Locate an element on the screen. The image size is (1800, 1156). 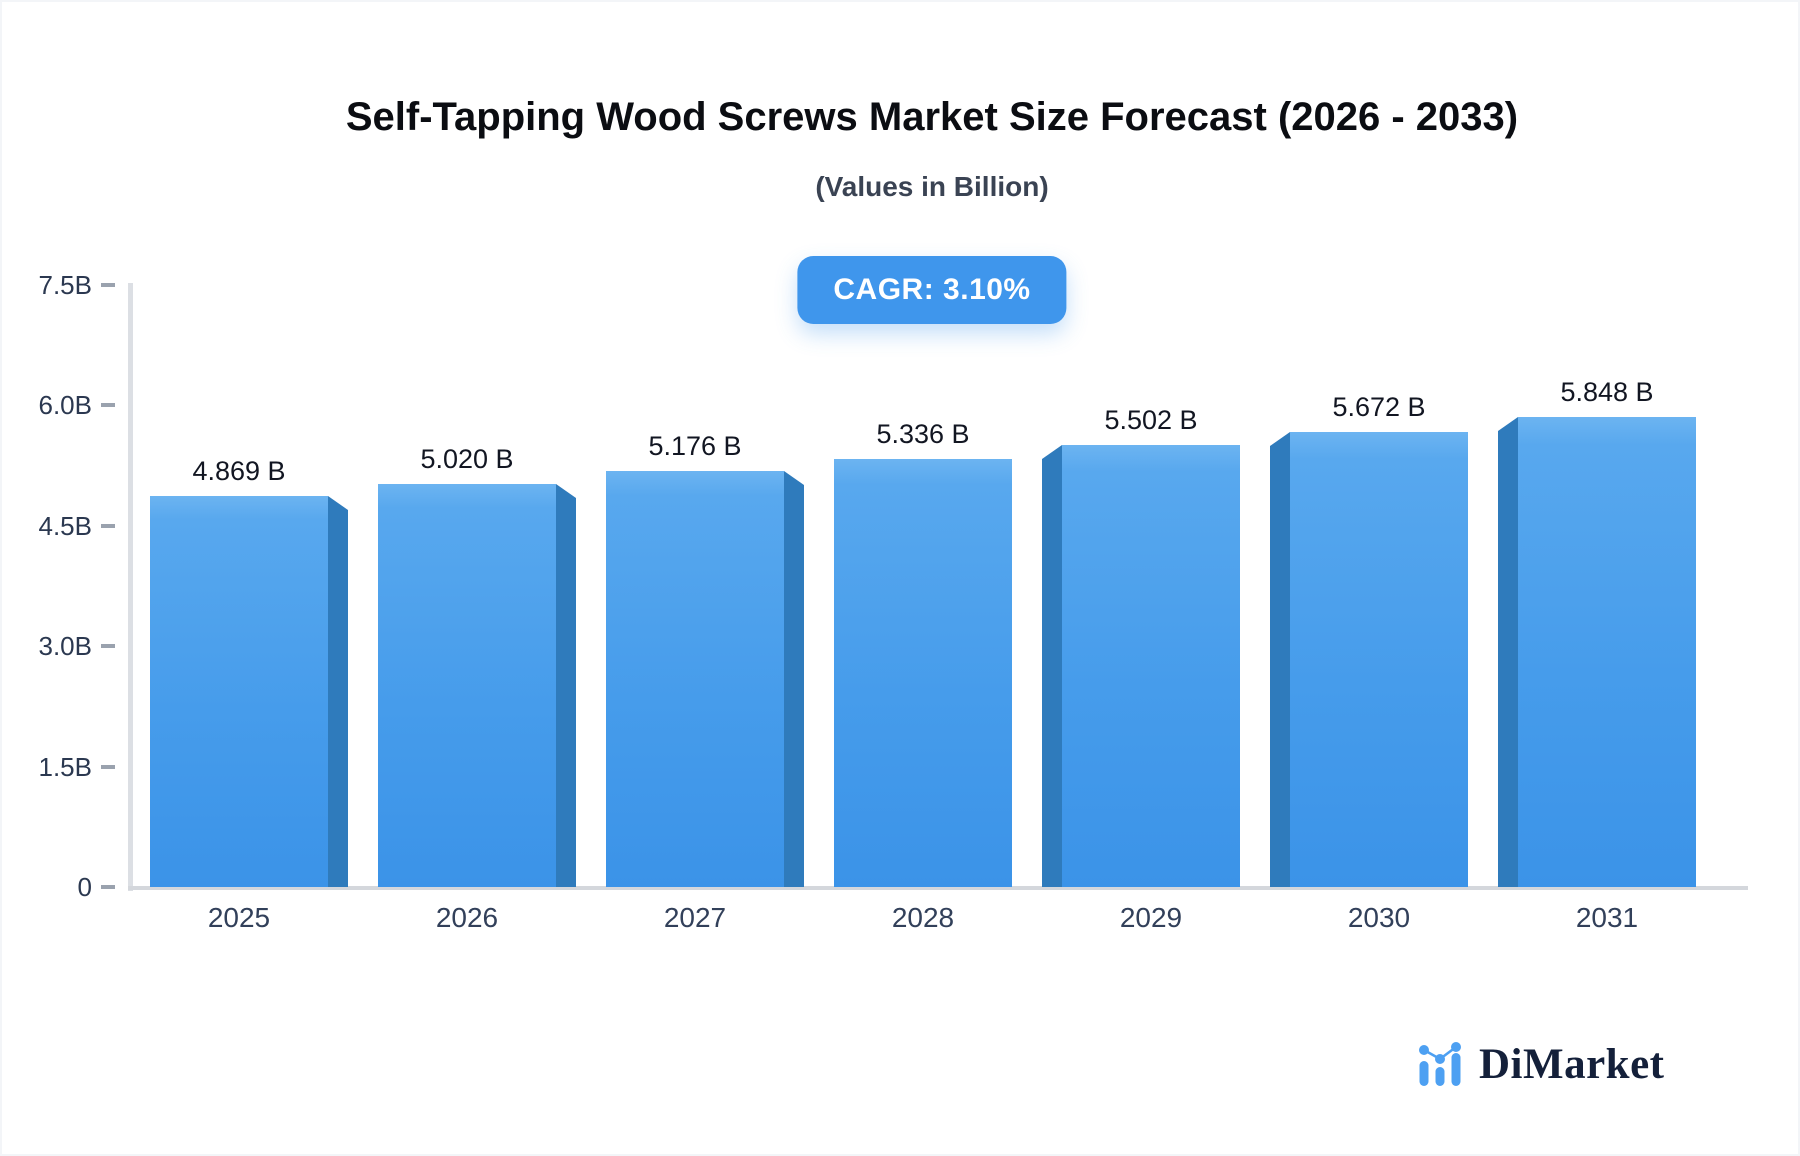
y-axis-tick-label: 0 is located at coordinates (84, 887).